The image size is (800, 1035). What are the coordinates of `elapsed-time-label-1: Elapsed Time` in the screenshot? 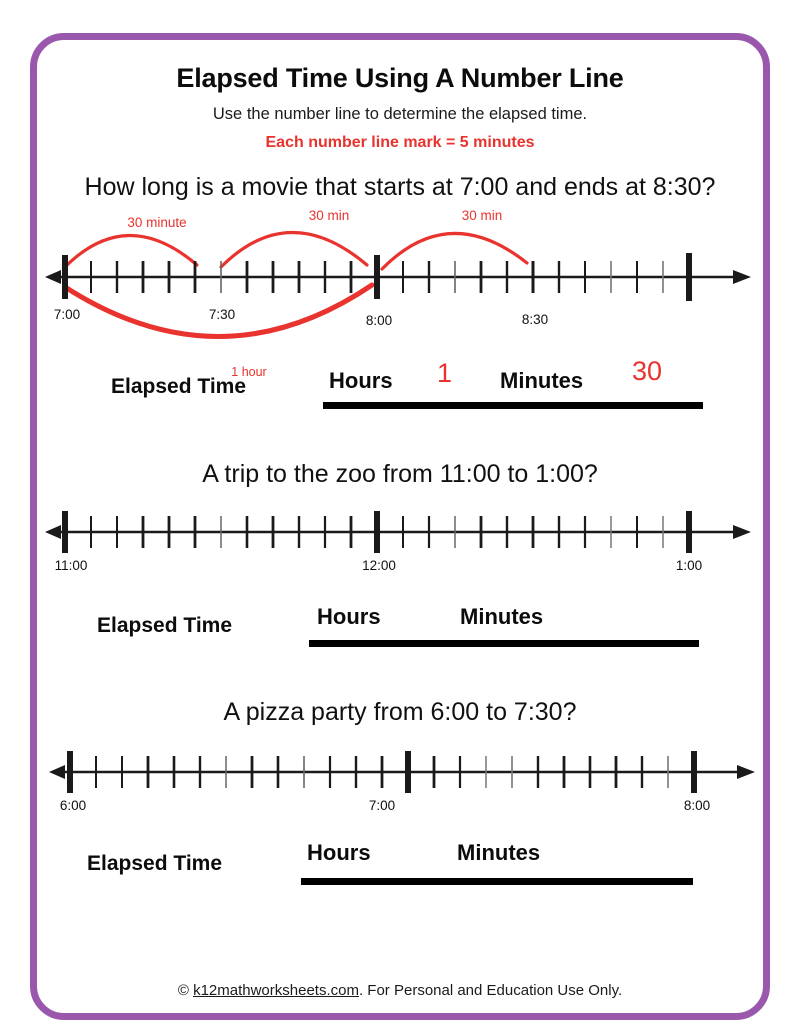 It's located at (179, 386).